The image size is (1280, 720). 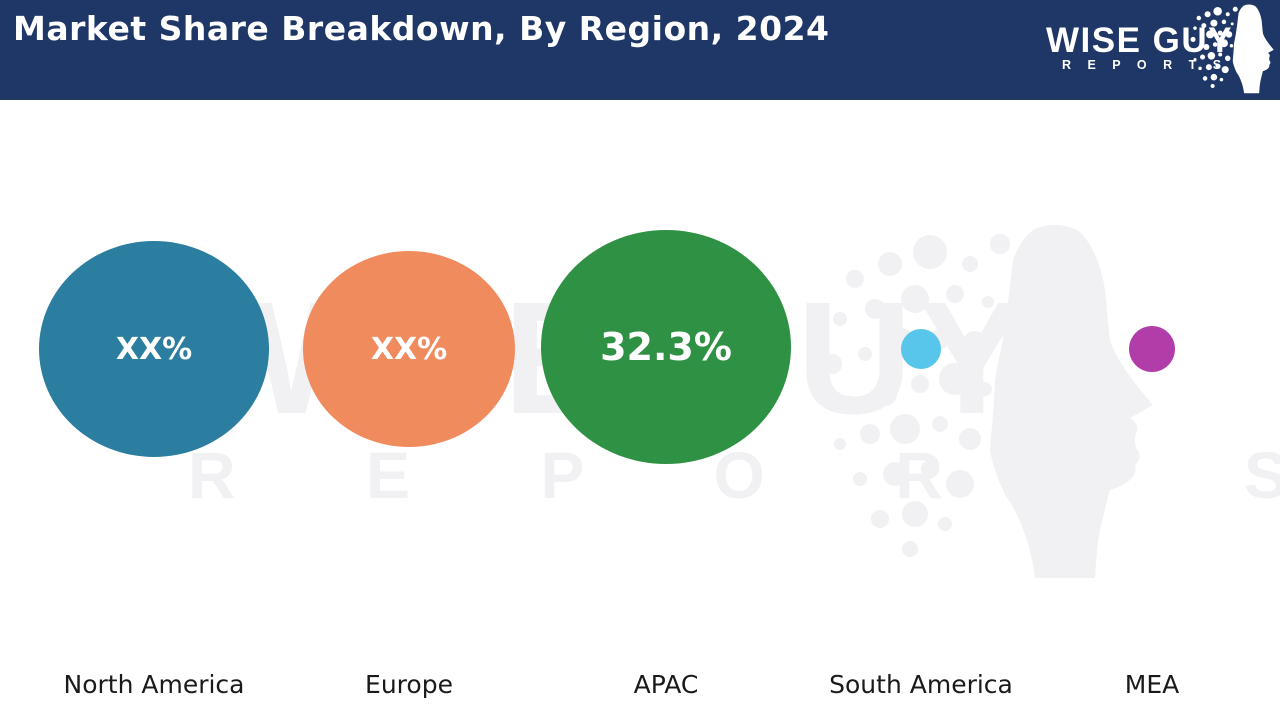 I want to click on bubble-south-america, so click(x=921, y=349).